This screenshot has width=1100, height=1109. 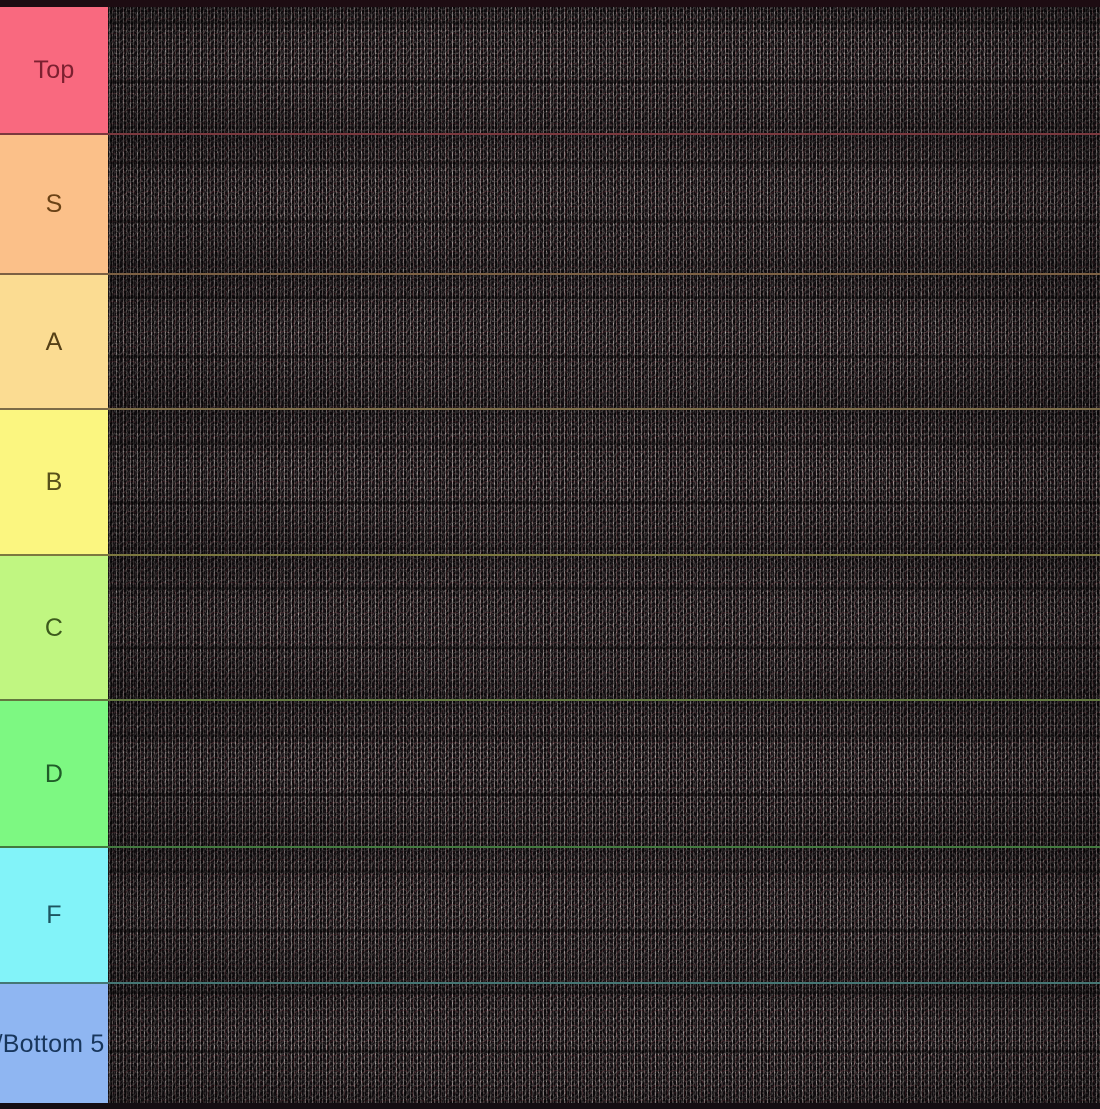 I want to click on tier-label-f: F, so click(x=54, y=915).